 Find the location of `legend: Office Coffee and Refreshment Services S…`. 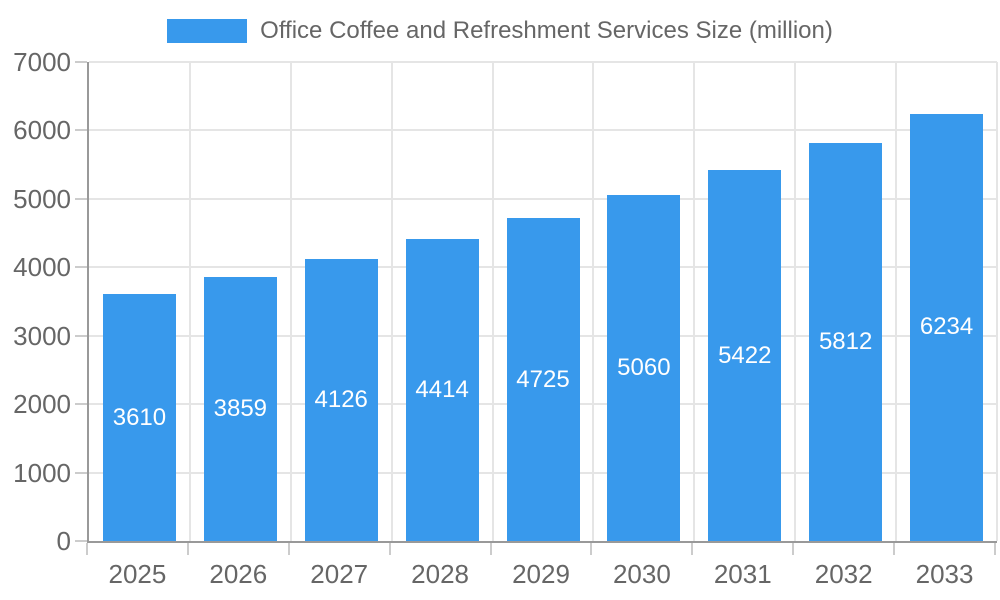

legend: Office Coffee and Refreshment Services S… is located at coordinates (500, 31).